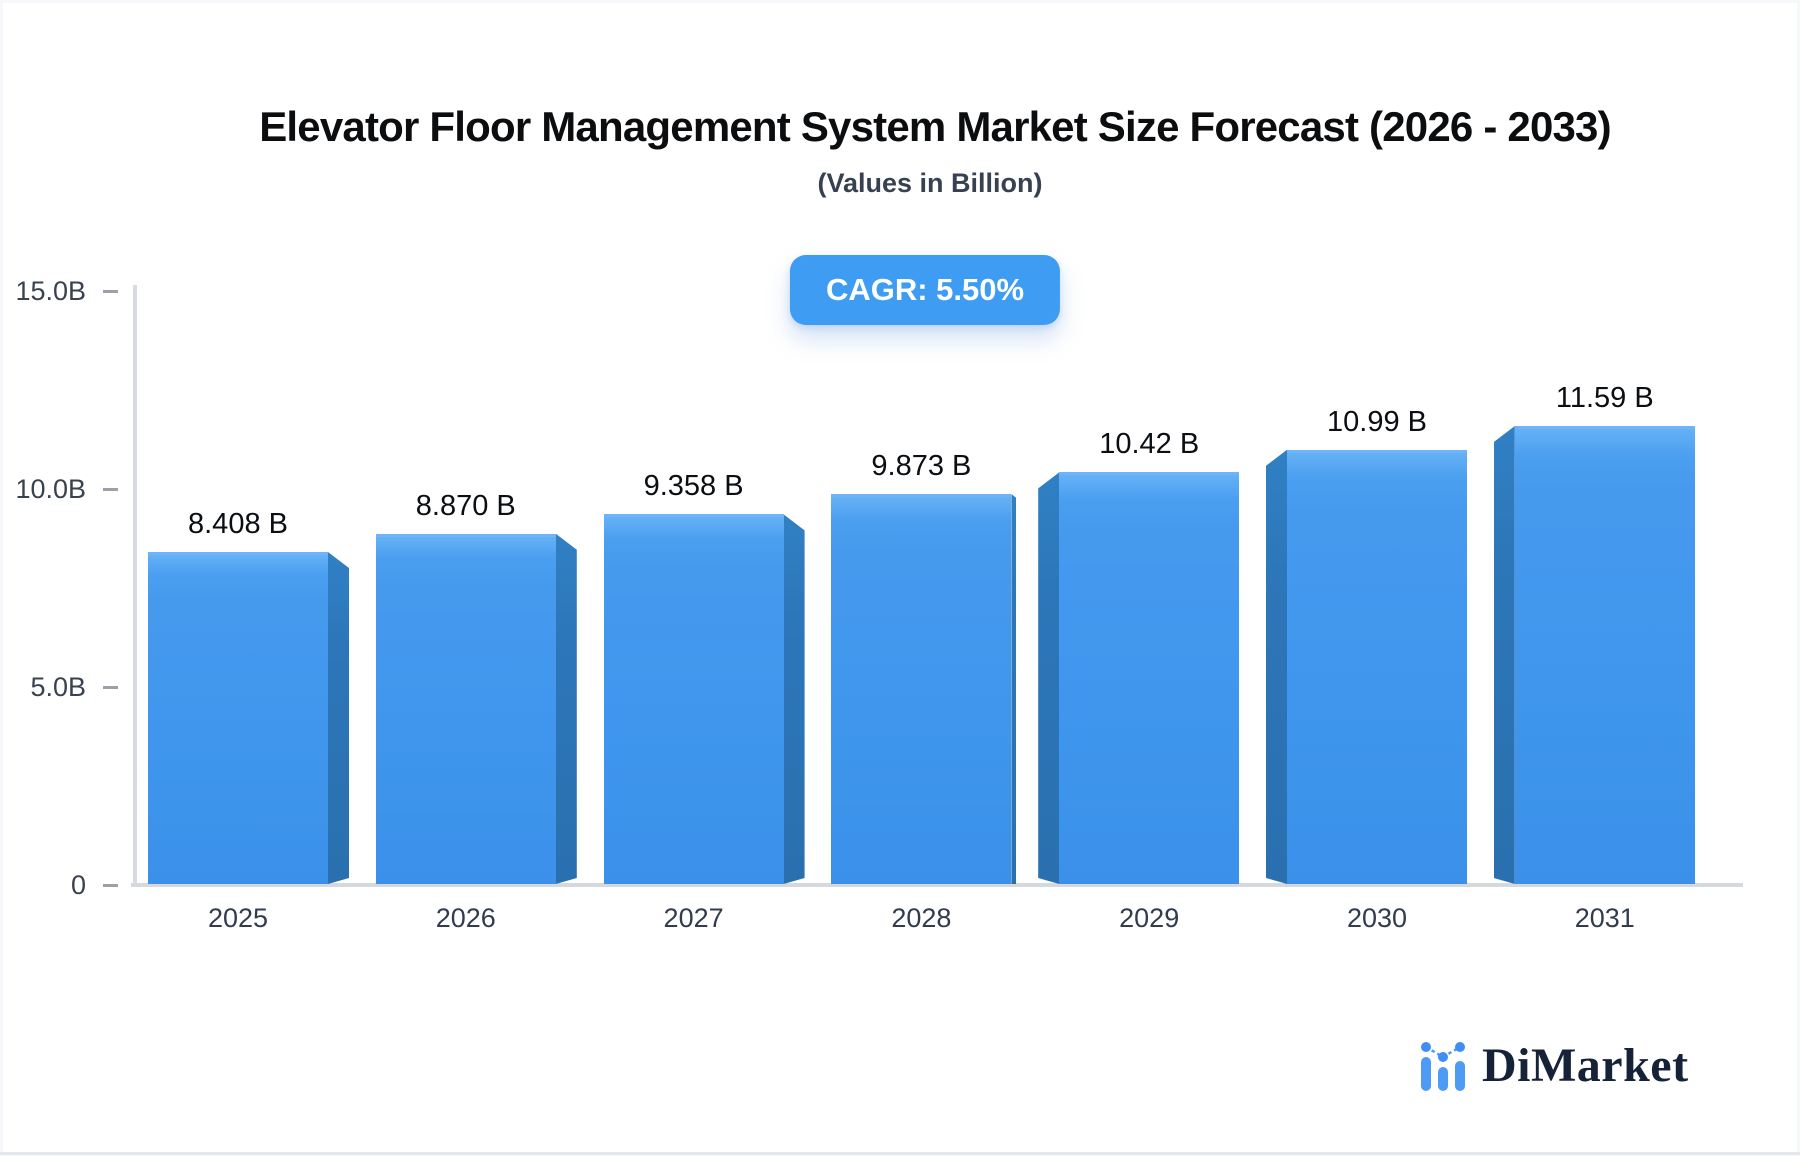 The height and width of the screenshot is (1156, 1800). Describe the element at coordinates (693, 486) in the screenshot. I see `bar-value-label: 9.358 B` at that location.